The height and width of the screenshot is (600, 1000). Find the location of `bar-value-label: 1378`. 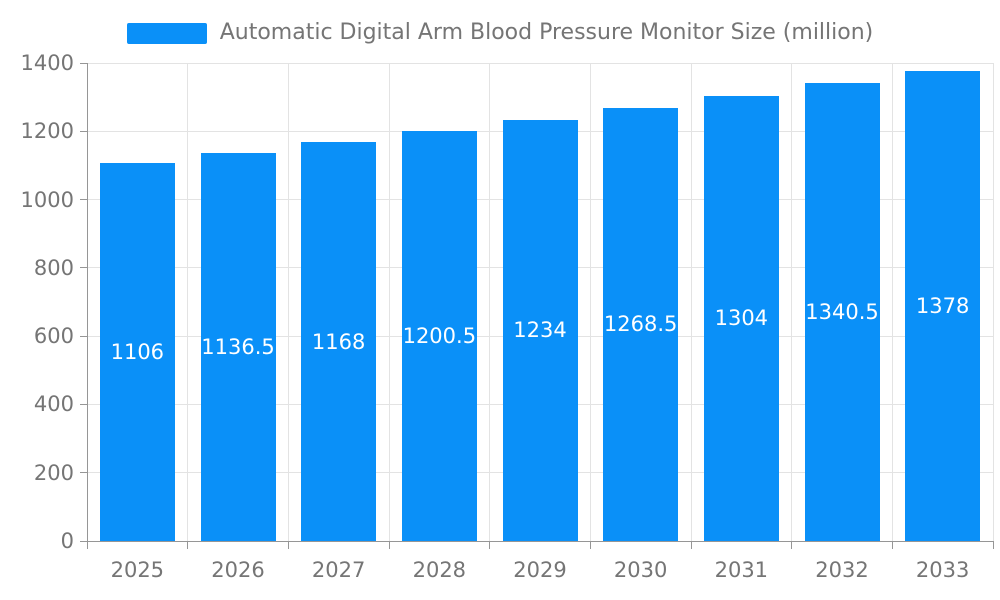

bar-value-label: 1378 is located at coordinates (942, 305).